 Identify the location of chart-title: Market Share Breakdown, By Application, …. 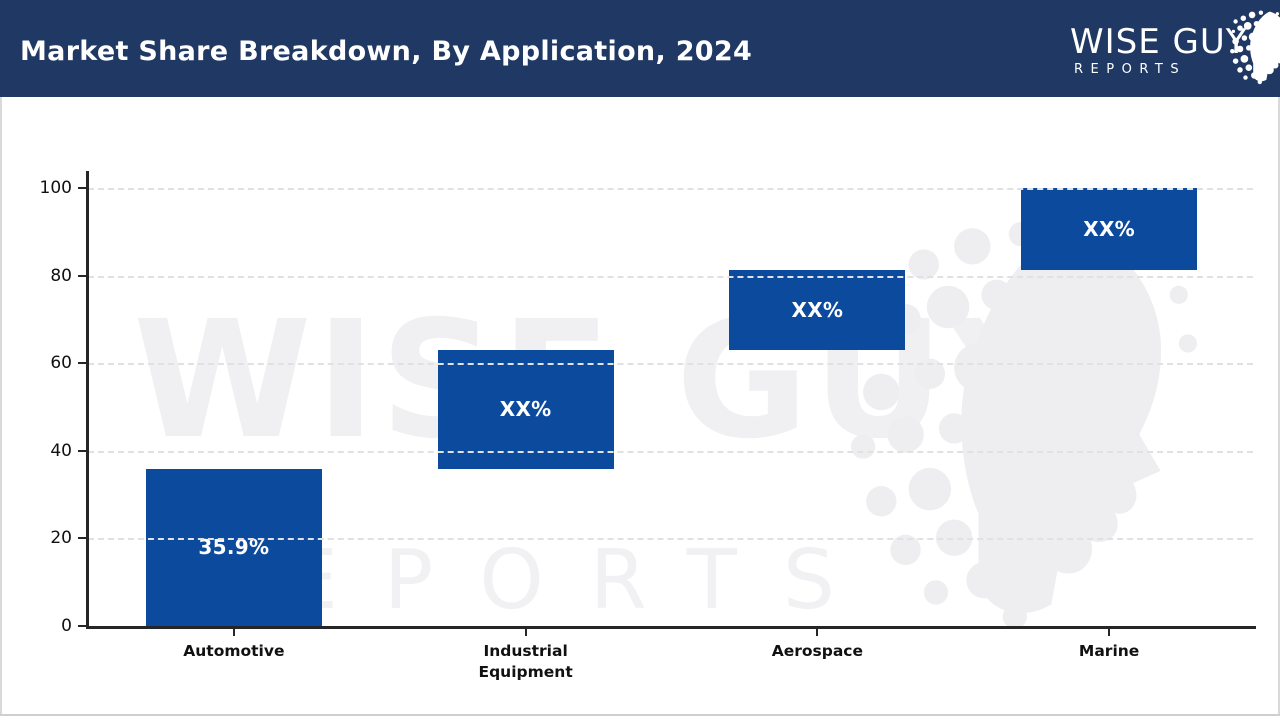
(386, 51).